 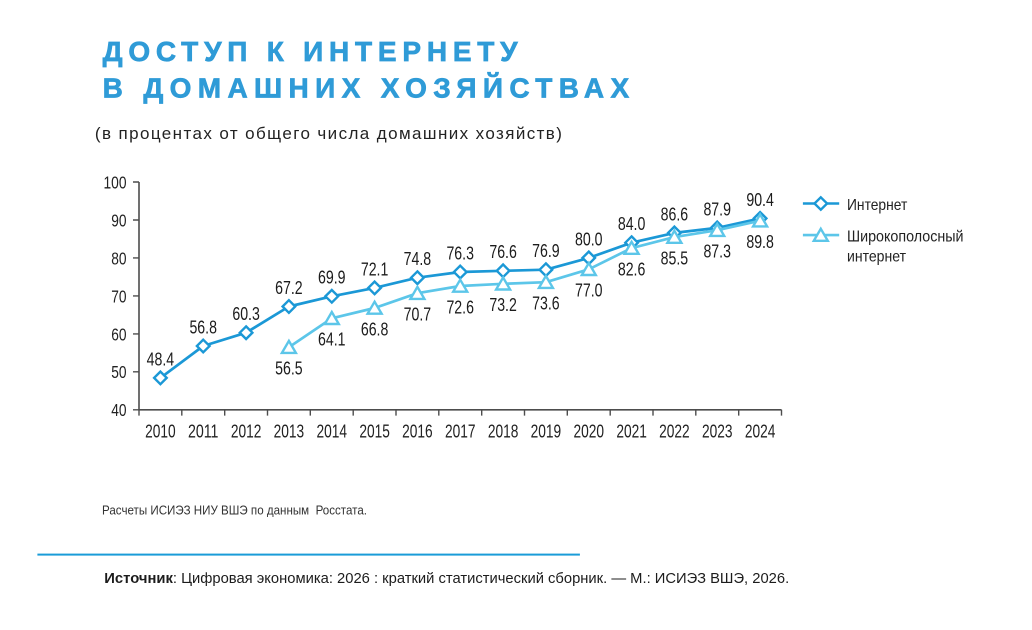 I want to click on svg-text: 86.6, so click(x=675, y=214).